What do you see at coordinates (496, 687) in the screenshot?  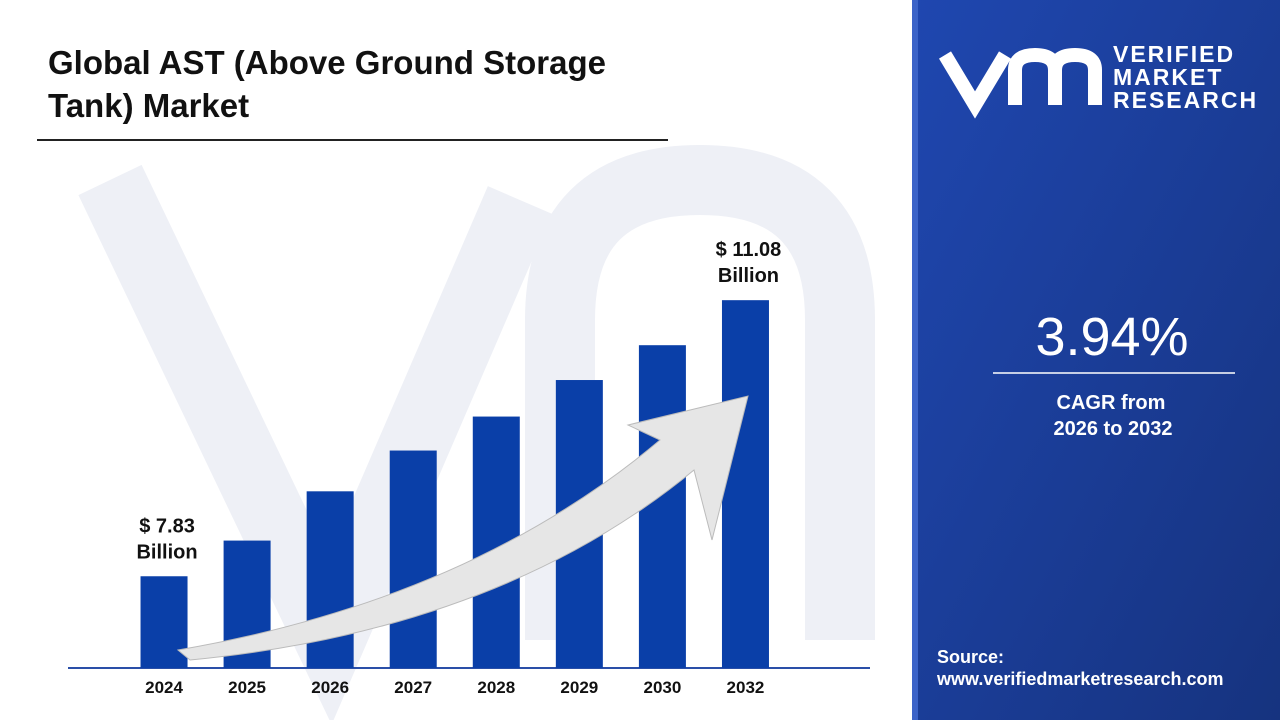 I see `x-tick-label: 2028` at bounding box center [496, 687].